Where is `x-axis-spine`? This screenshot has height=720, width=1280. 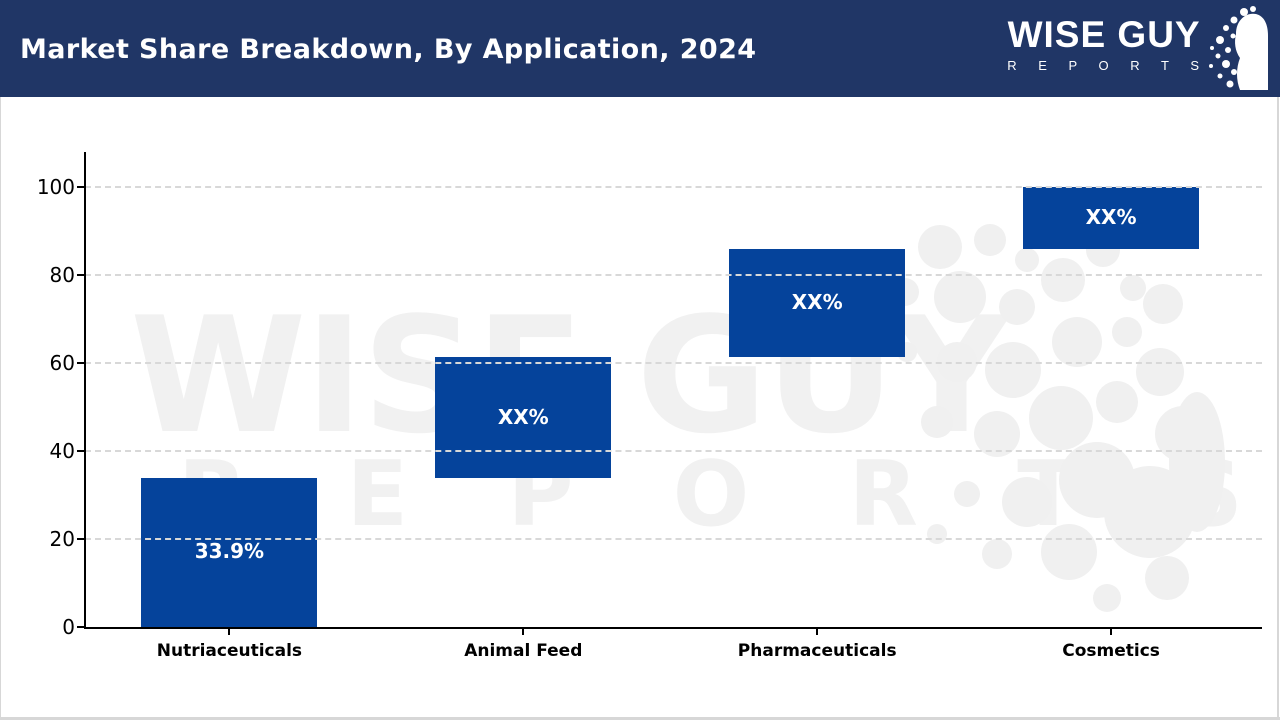
x-axis-spine is located at coordinates (673, 628).